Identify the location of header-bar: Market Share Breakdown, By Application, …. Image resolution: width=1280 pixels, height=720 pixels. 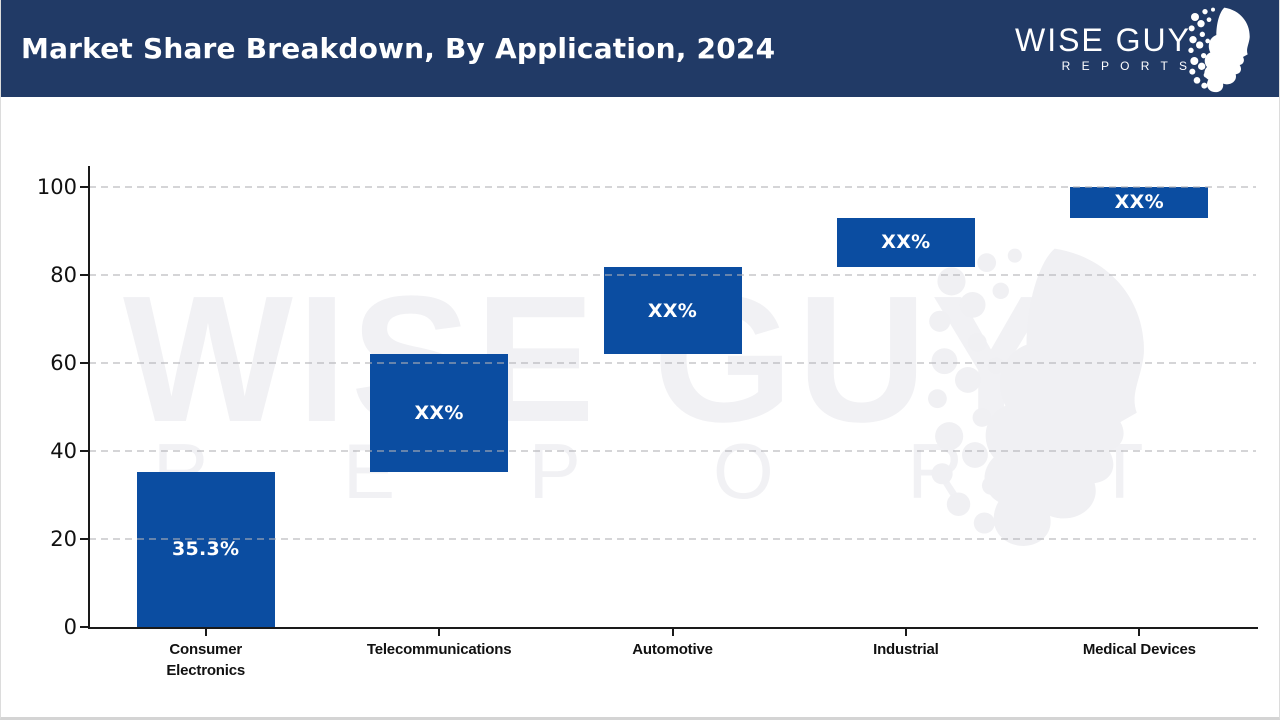
(640, 48).